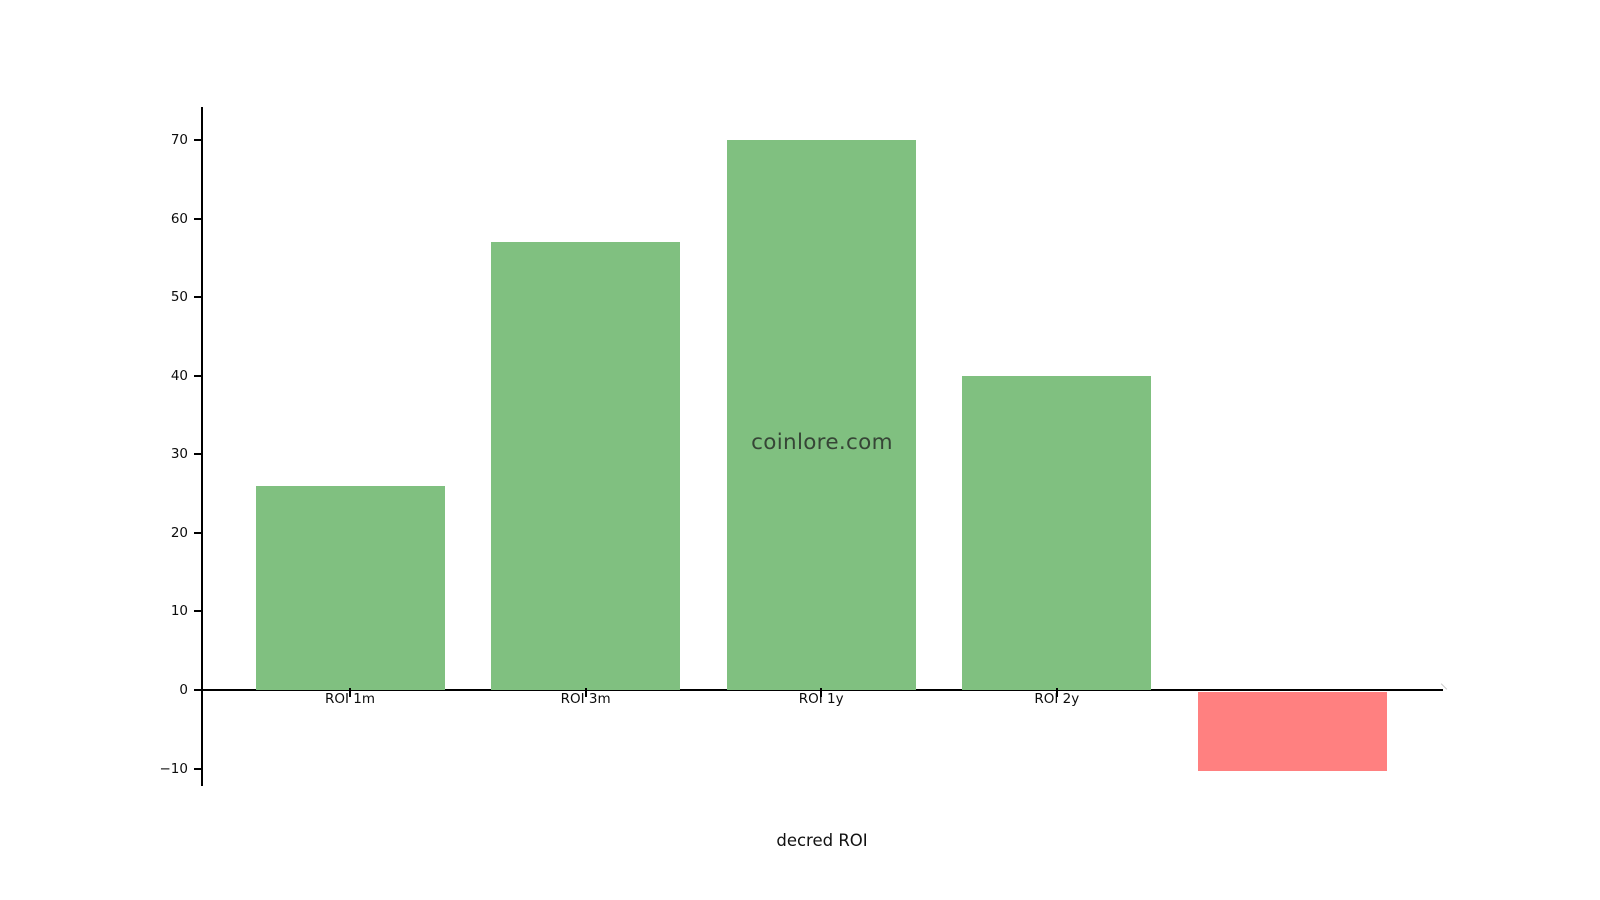 This screenshot has width=1600, height=900. What do you see at coordinates (821, 415) in the screenshot?
I see `bar-roi-1y` at bounding box center [821, 415].